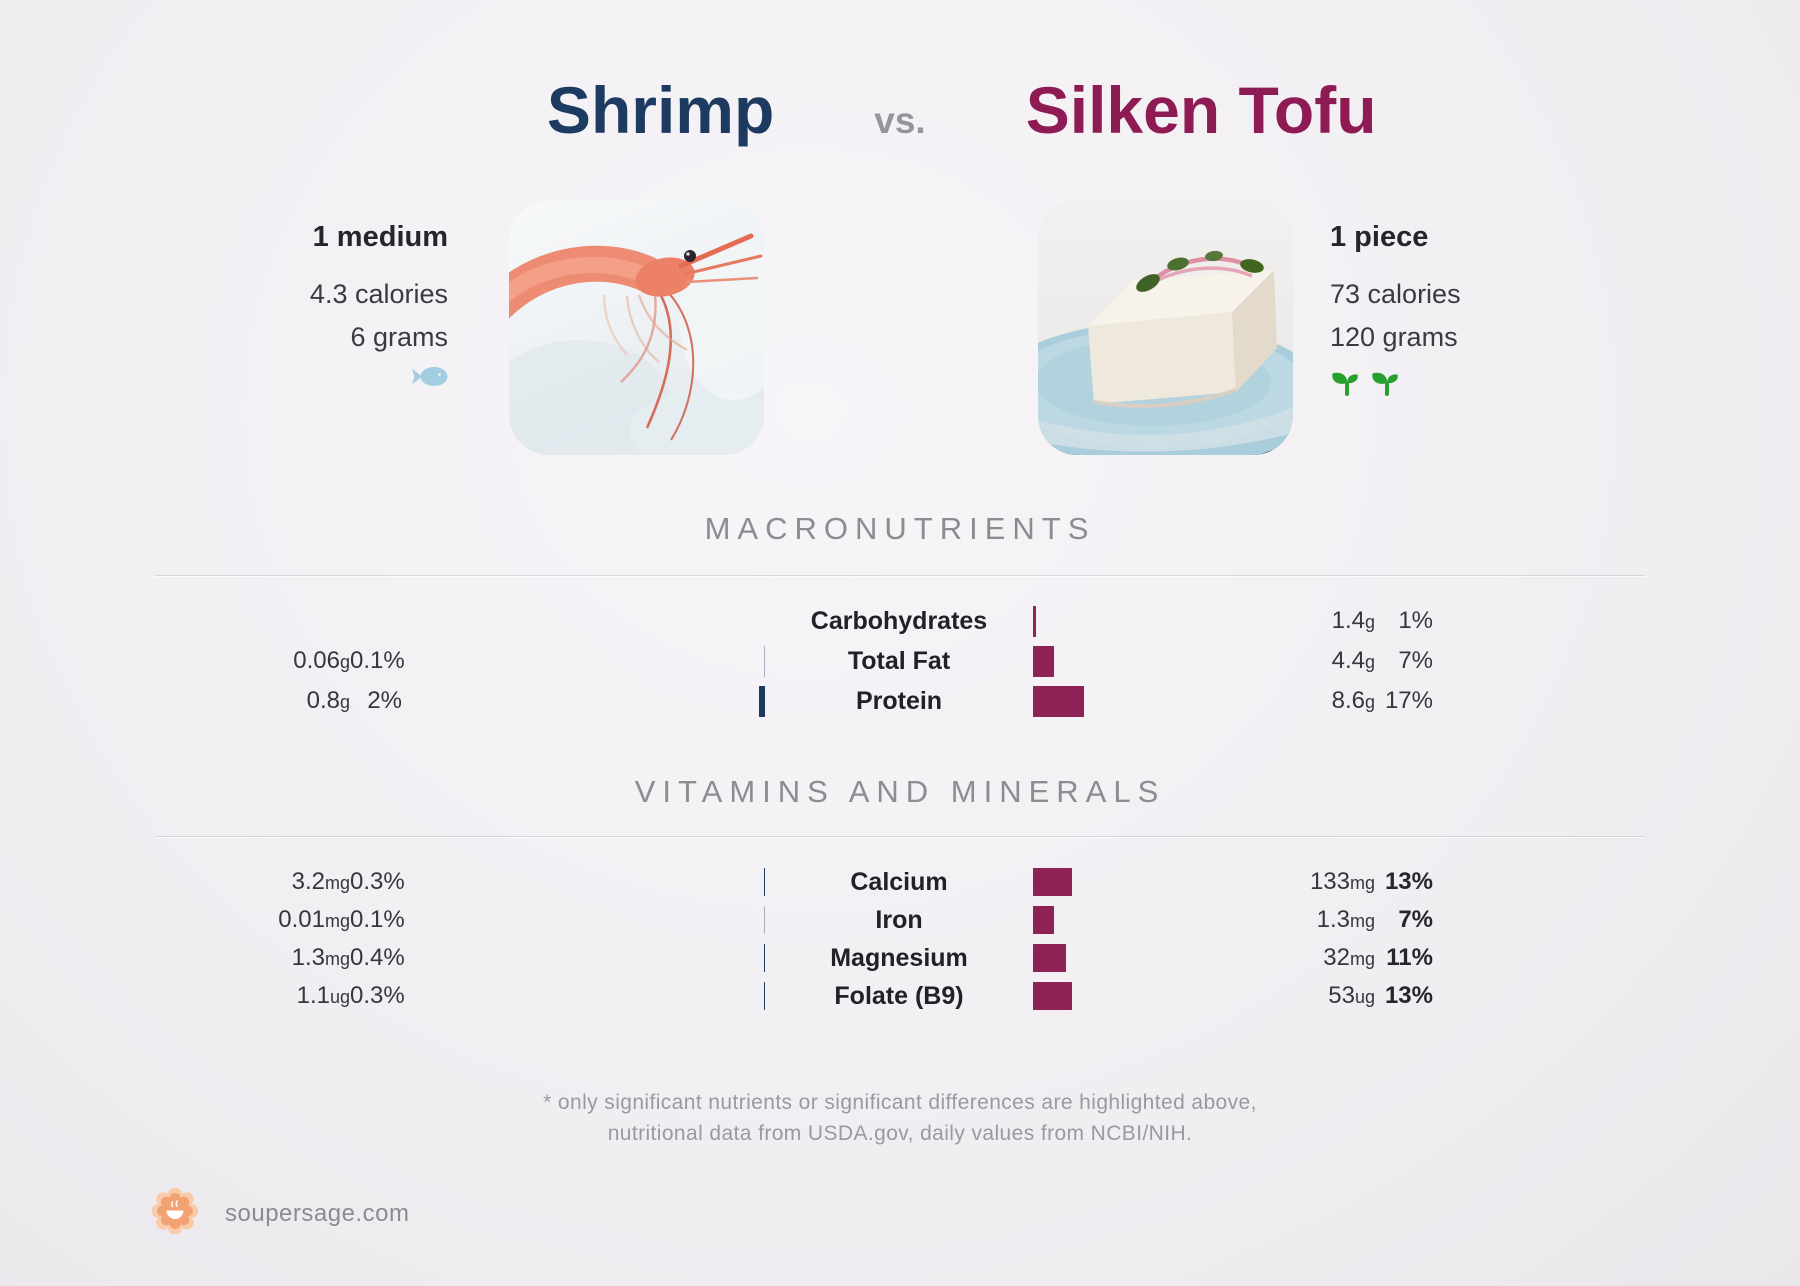 The height and width of the screenshot is (1286, 1800). I want to click on soupersage-logo-icon, so click(175, 1213).